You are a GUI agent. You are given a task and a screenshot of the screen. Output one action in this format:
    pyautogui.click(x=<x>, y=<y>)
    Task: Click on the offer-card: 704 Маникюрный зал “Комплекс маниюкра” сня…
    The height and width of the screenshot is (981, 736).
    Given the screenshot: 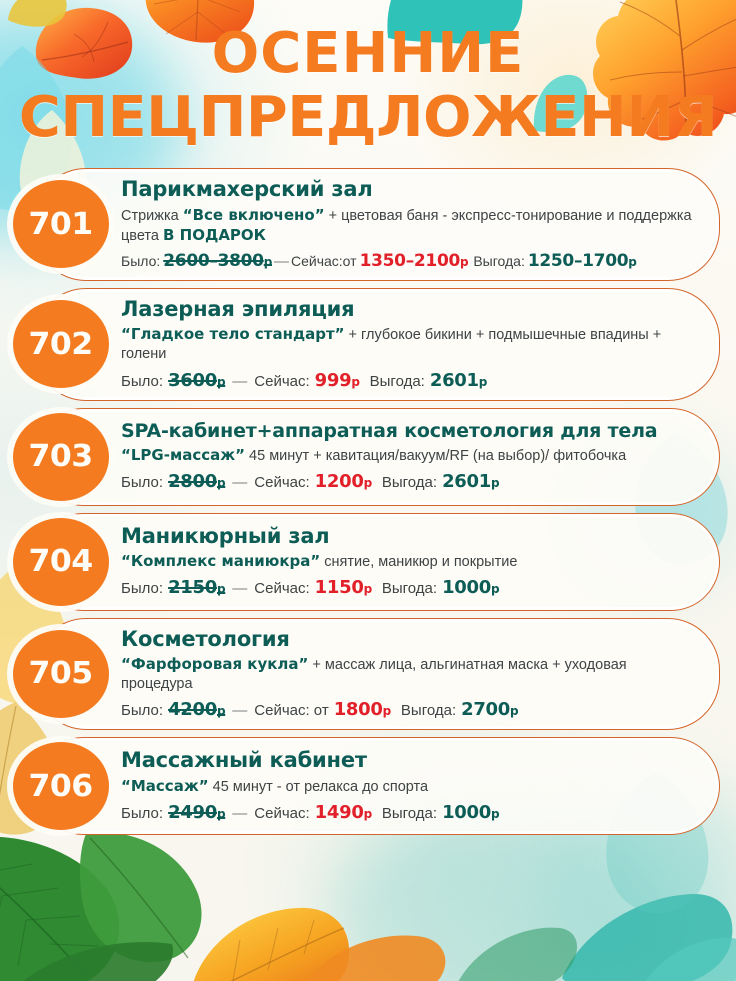 What is the action you would take?
    pyautogui.click(x=366, y=561)
    